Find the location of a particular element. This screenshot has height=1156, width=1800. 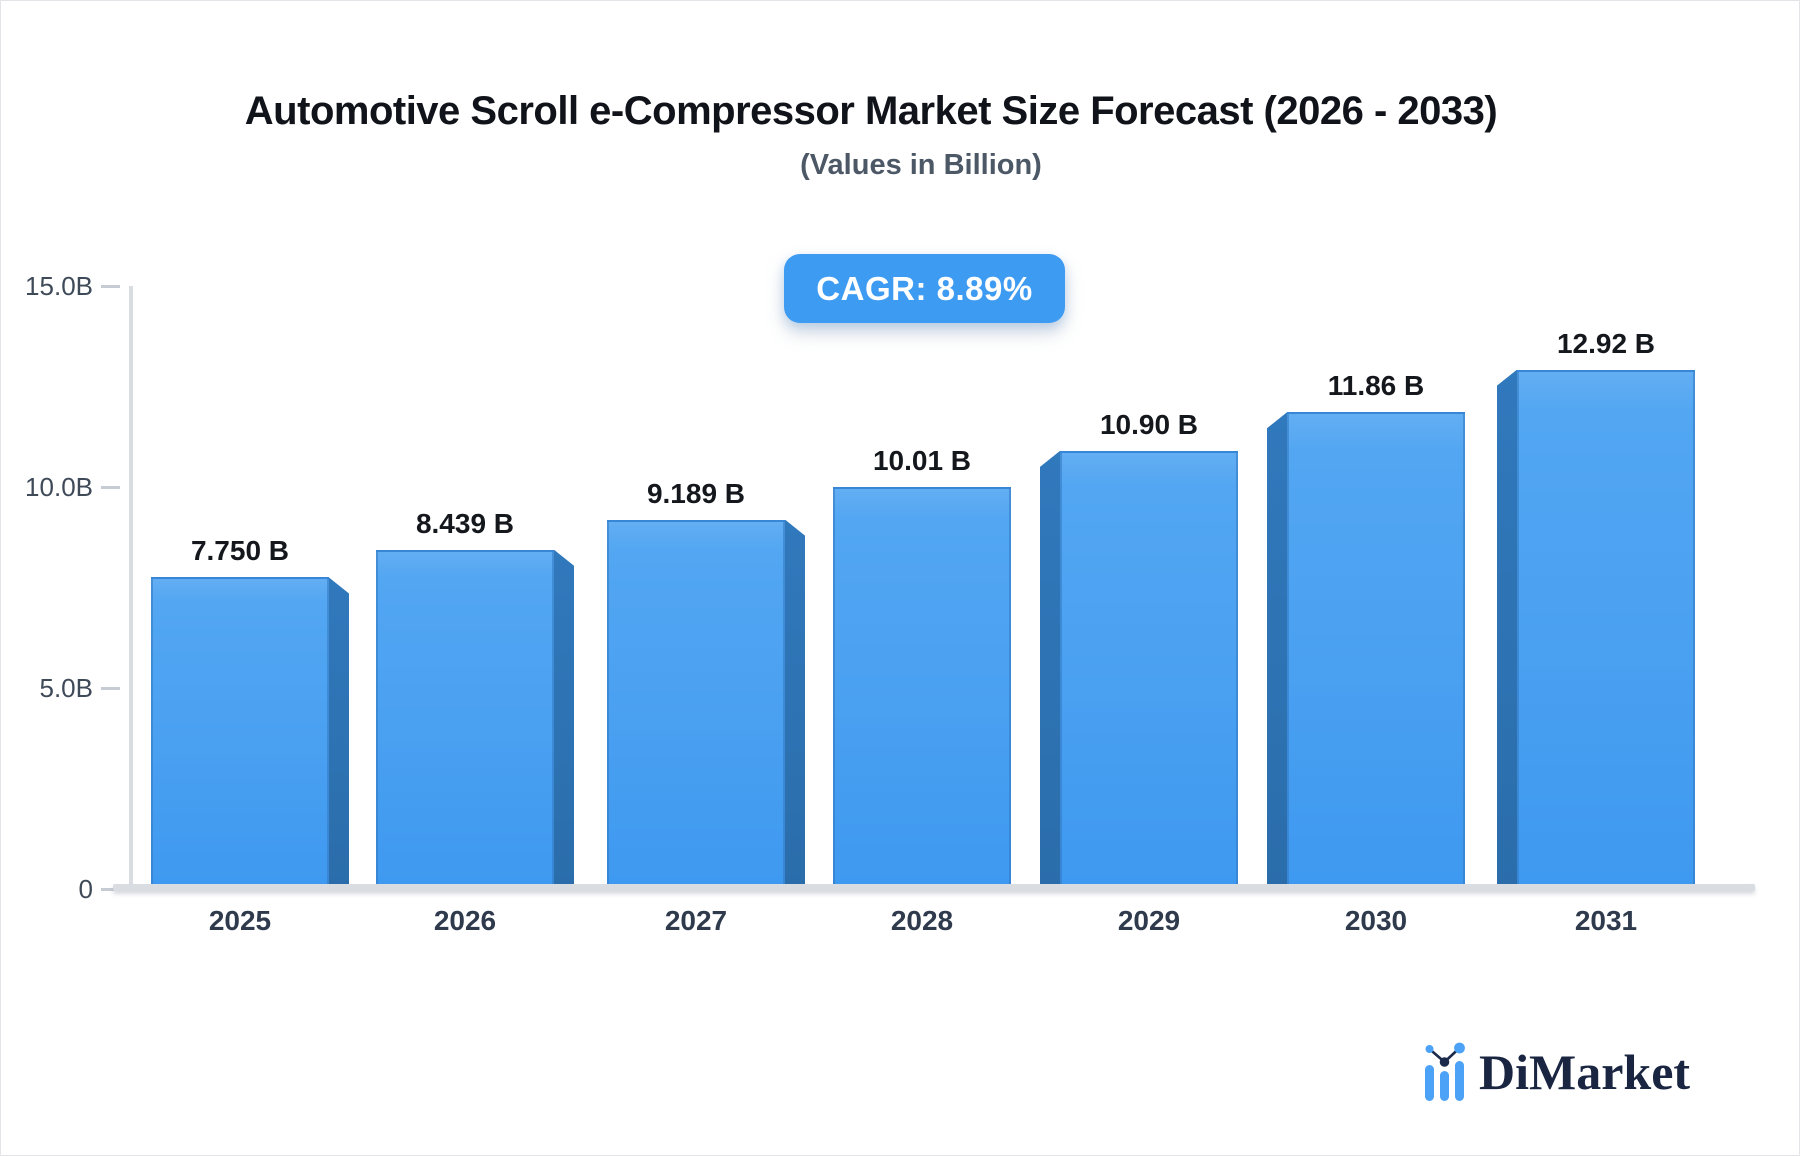

brand-chart-icon is located at coordinates (1445, 1071).